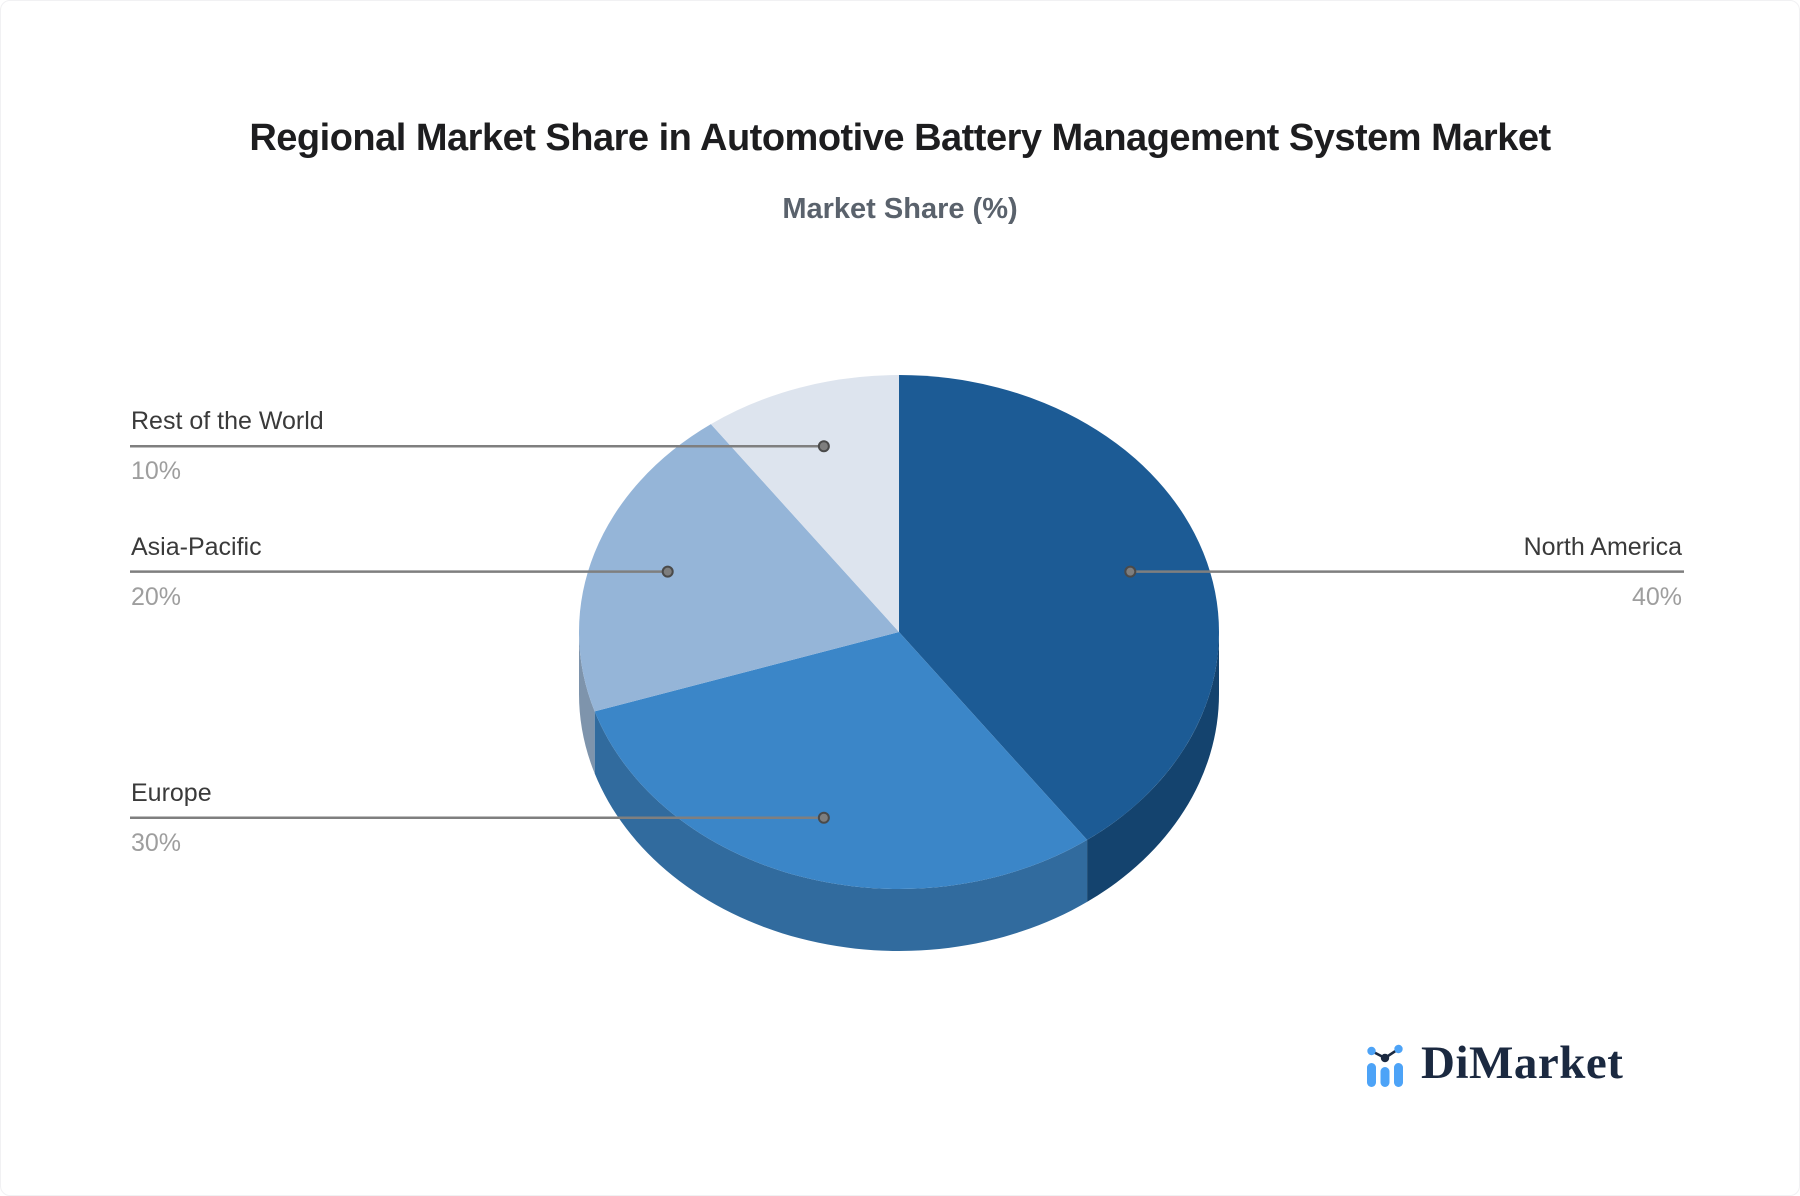 Image resolution: width=1800 pixels, height=1196 pixels. Describe the element at coordinates (1602, 546) in the screenshot. I see `callout-label-north-america: North America` at that location.